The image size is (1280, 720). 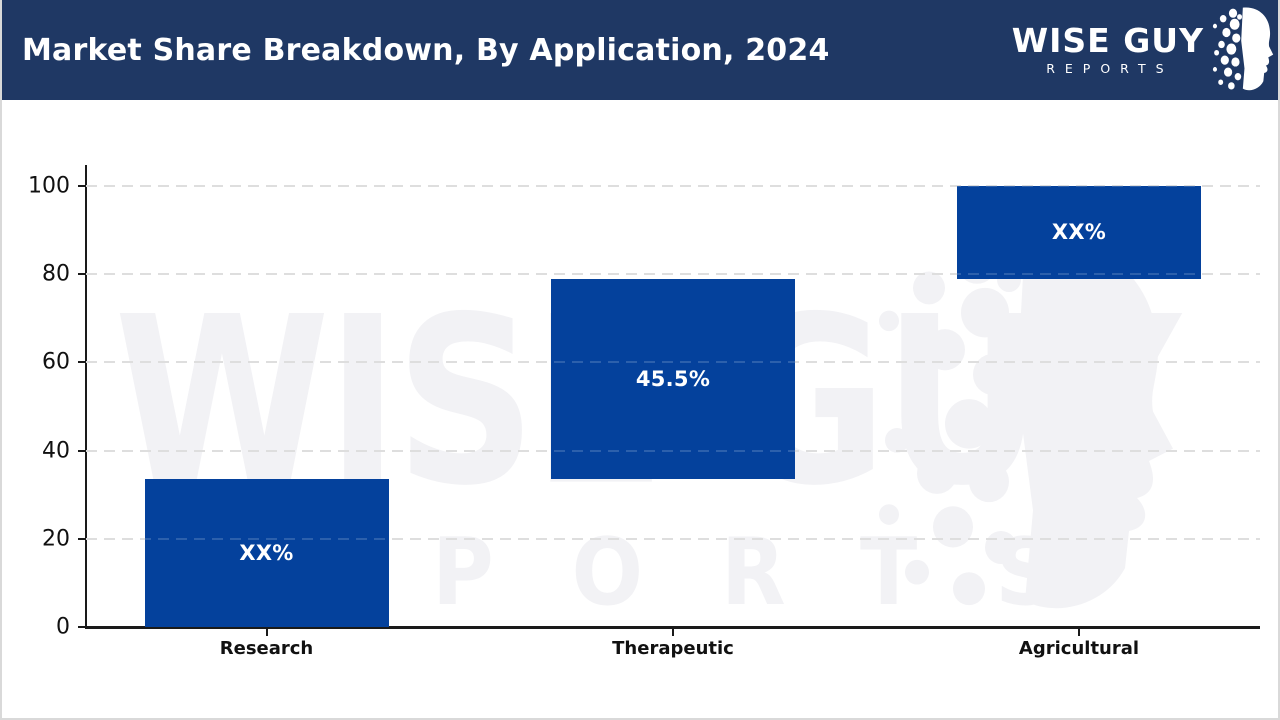 What do you see at coordinates (1026, 423) in the screenshot?
I see `watermark-head-icon` at bounding box center [1026, 423].